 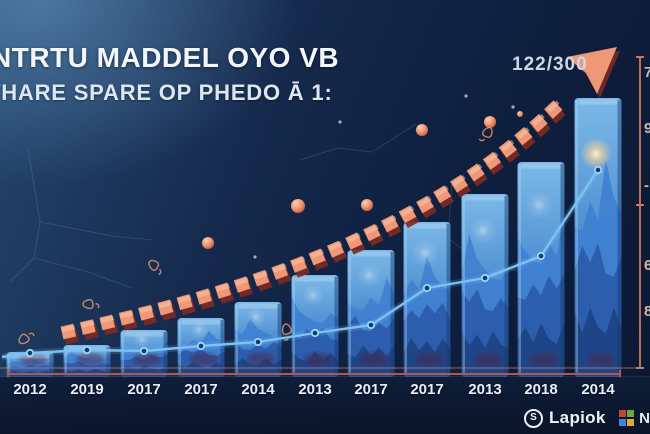 What do you see at coordinates (644, 418) in the screenshot?
I see `brand-label-nav: Navi` at bounding box center [644, 418].